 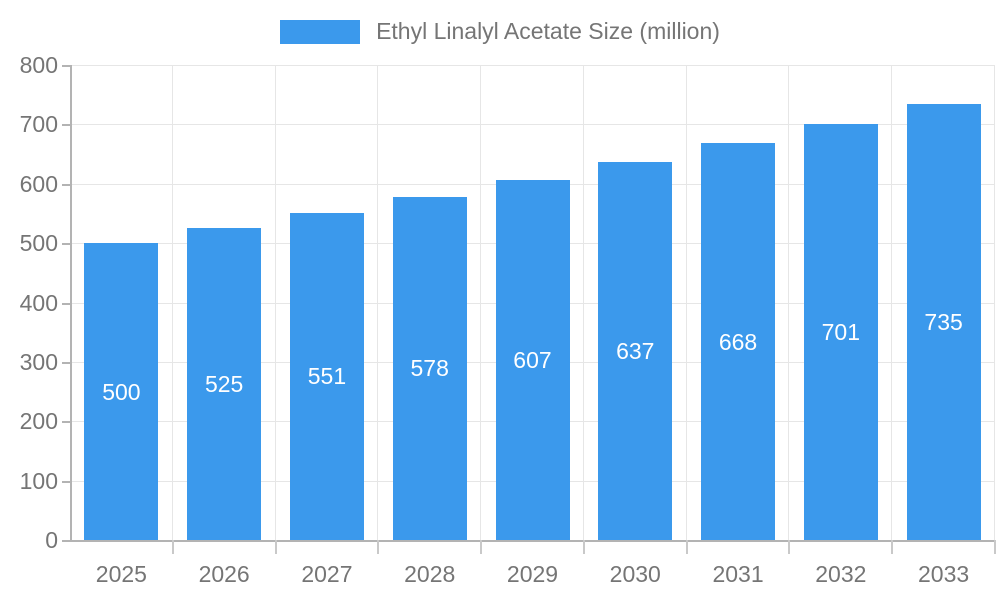 I want to click on bar-2030, so click(x=635, y=350).